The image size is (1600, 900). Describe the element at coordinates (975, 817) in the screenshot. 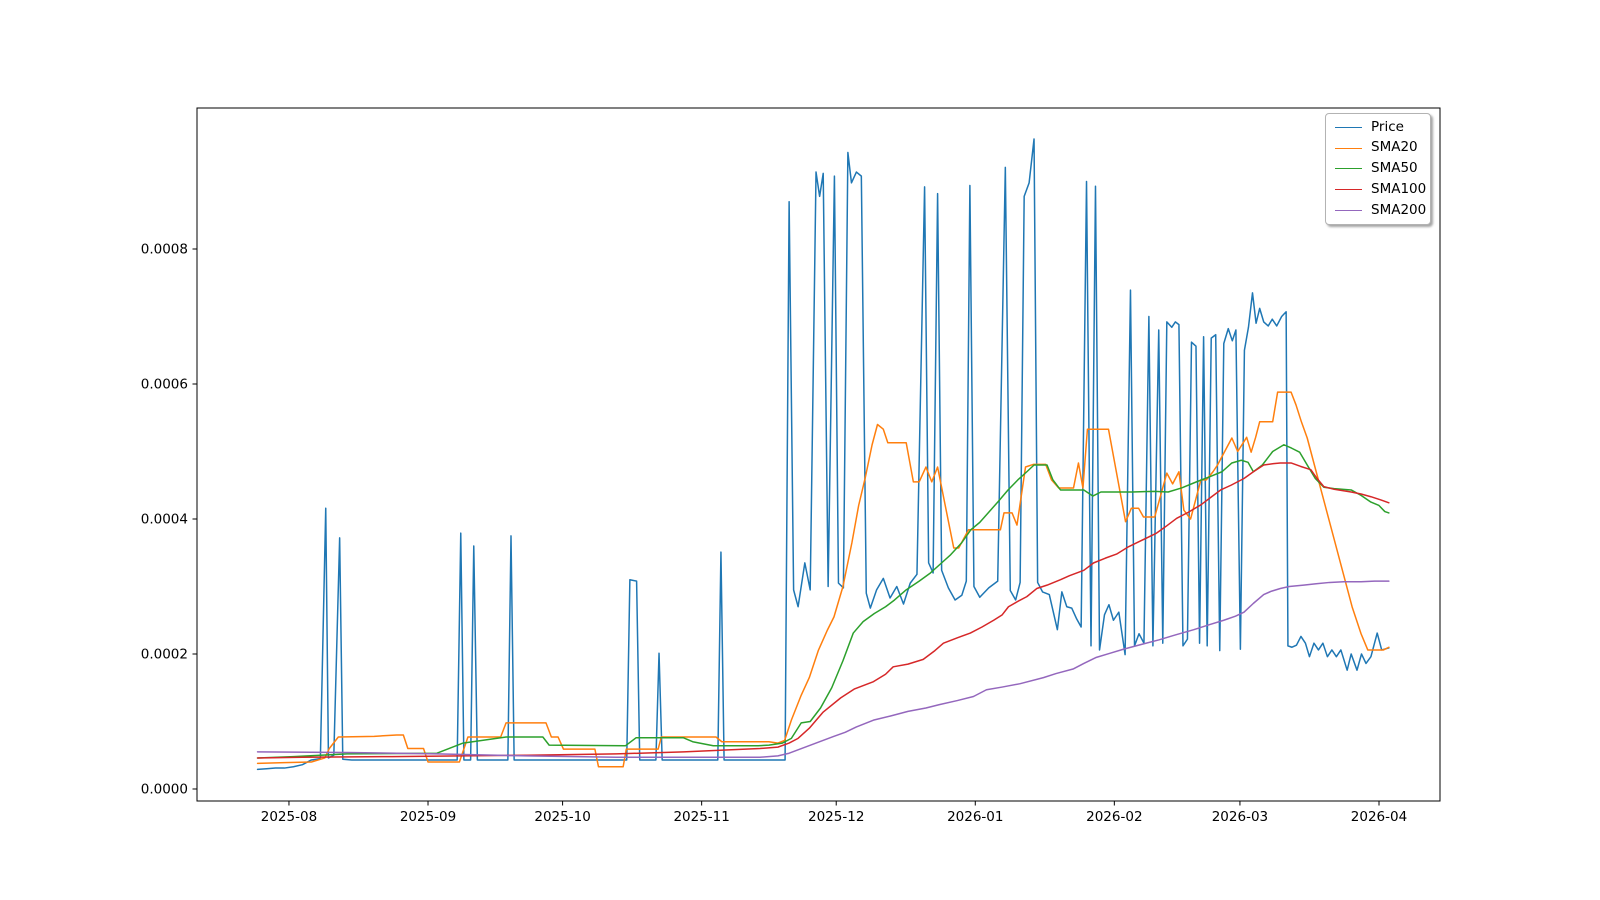

I see `x-tick-label: 2026-01` at that location.